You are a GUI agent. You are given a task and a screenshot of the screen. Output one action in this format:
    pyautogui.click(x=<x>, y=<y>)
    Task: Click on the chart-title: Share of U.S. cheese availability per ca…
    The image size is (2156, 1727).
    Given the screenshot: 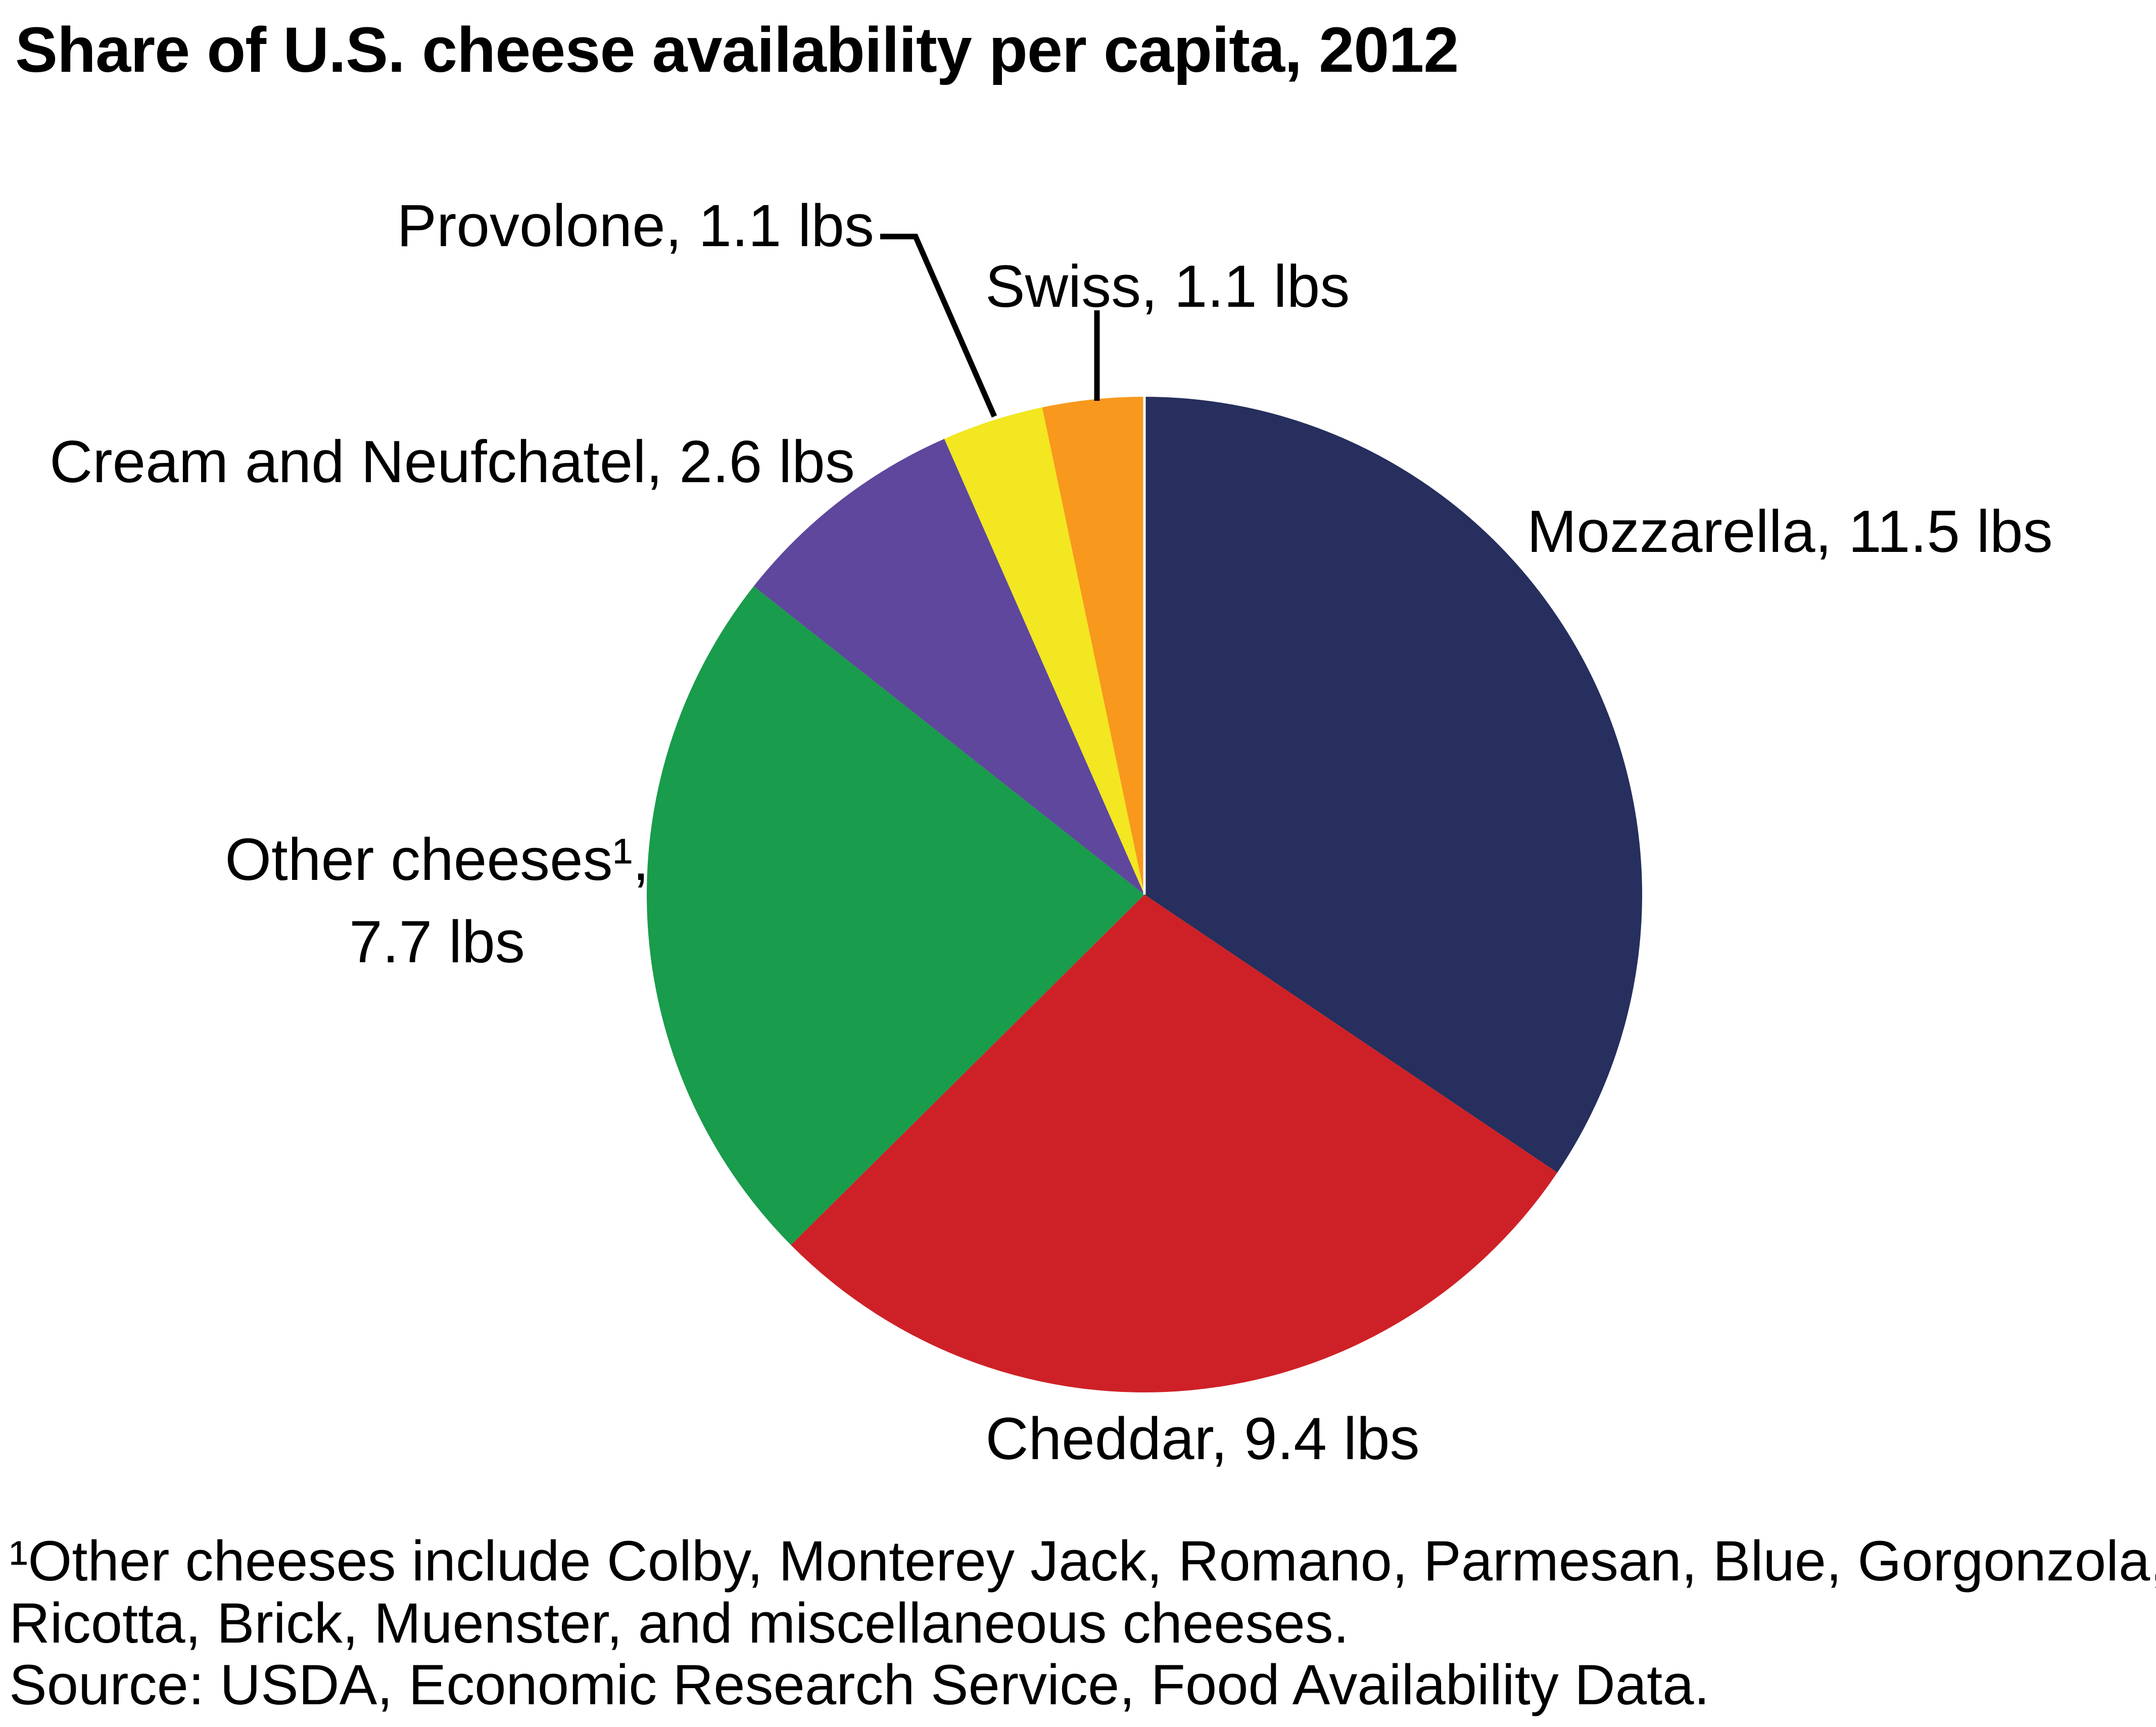 What is the action you would take?
    pyautogui.click(x=737, y=49)
    